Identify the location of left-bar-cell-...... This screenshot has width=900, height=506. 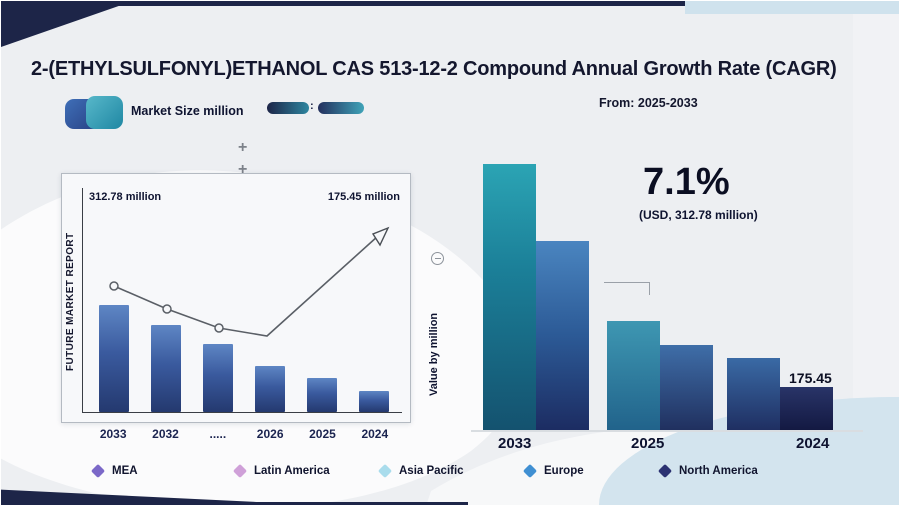
(218, 298).